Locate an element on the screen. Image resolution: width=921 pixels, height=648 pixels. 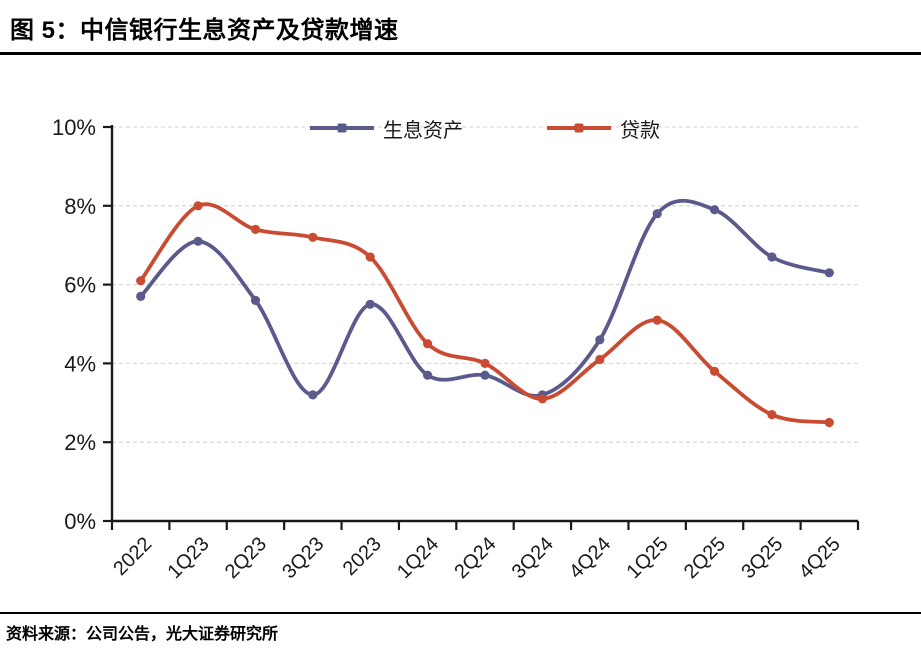
svg-text: 1Q23 is located at coordinates (188, 558).